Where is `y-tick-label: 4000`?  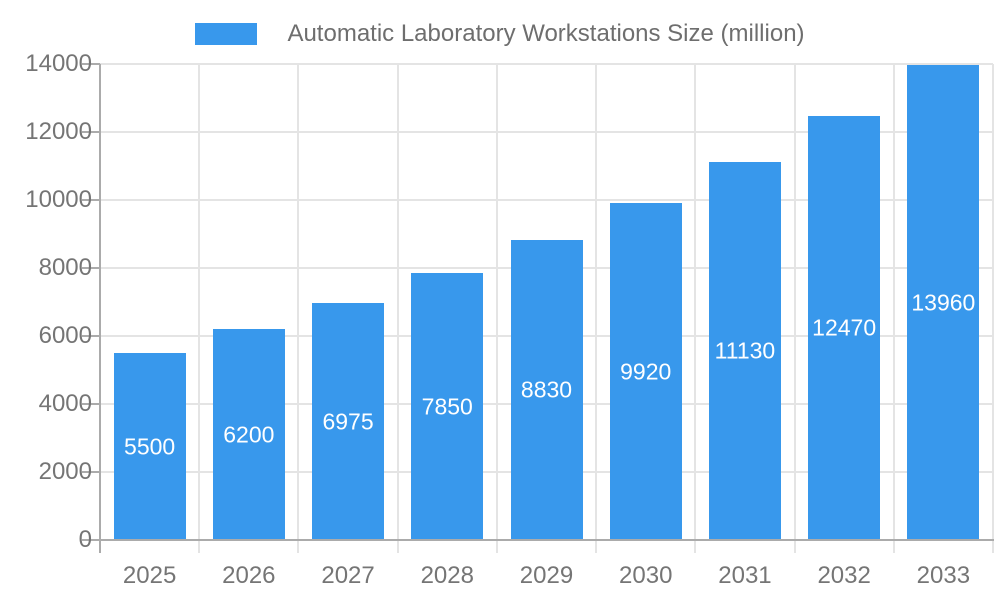 y-tick-label: 4000 is located at coordinates (65, 403).